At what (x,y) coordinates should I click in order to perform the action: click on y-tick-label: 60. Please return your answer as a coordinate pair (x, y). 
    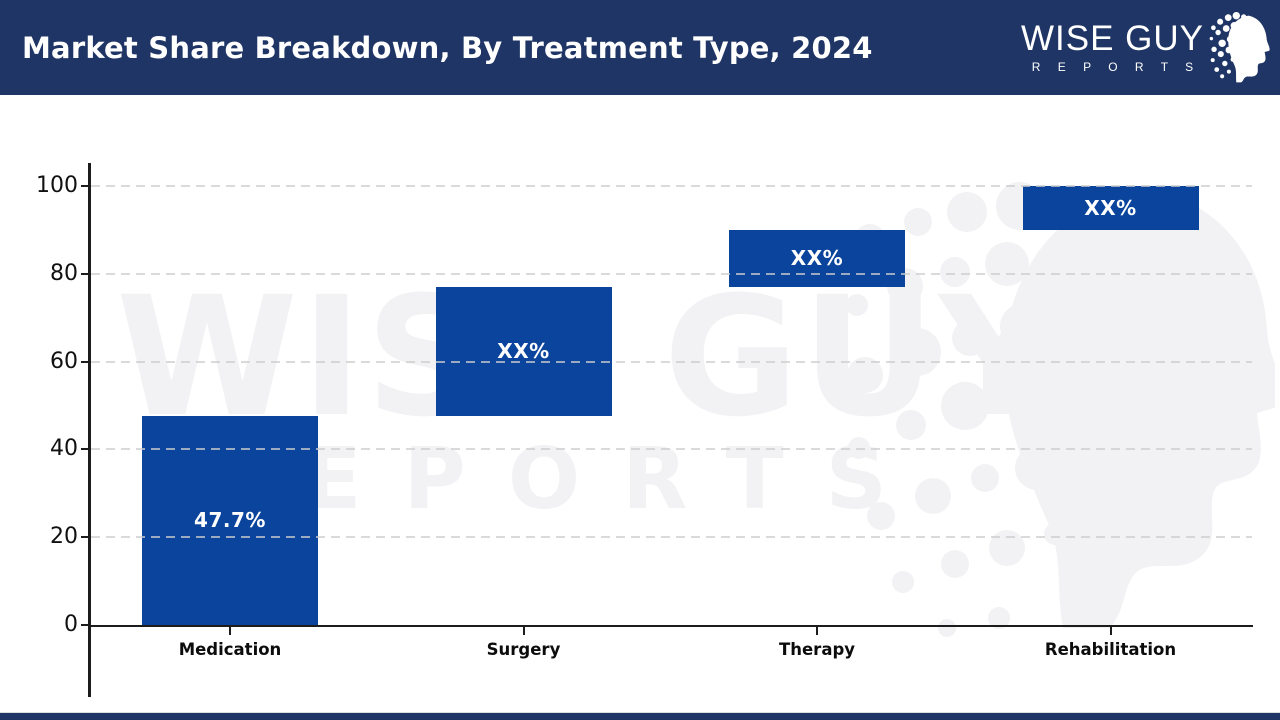
    Looking at the image, I should click on (64, 361).